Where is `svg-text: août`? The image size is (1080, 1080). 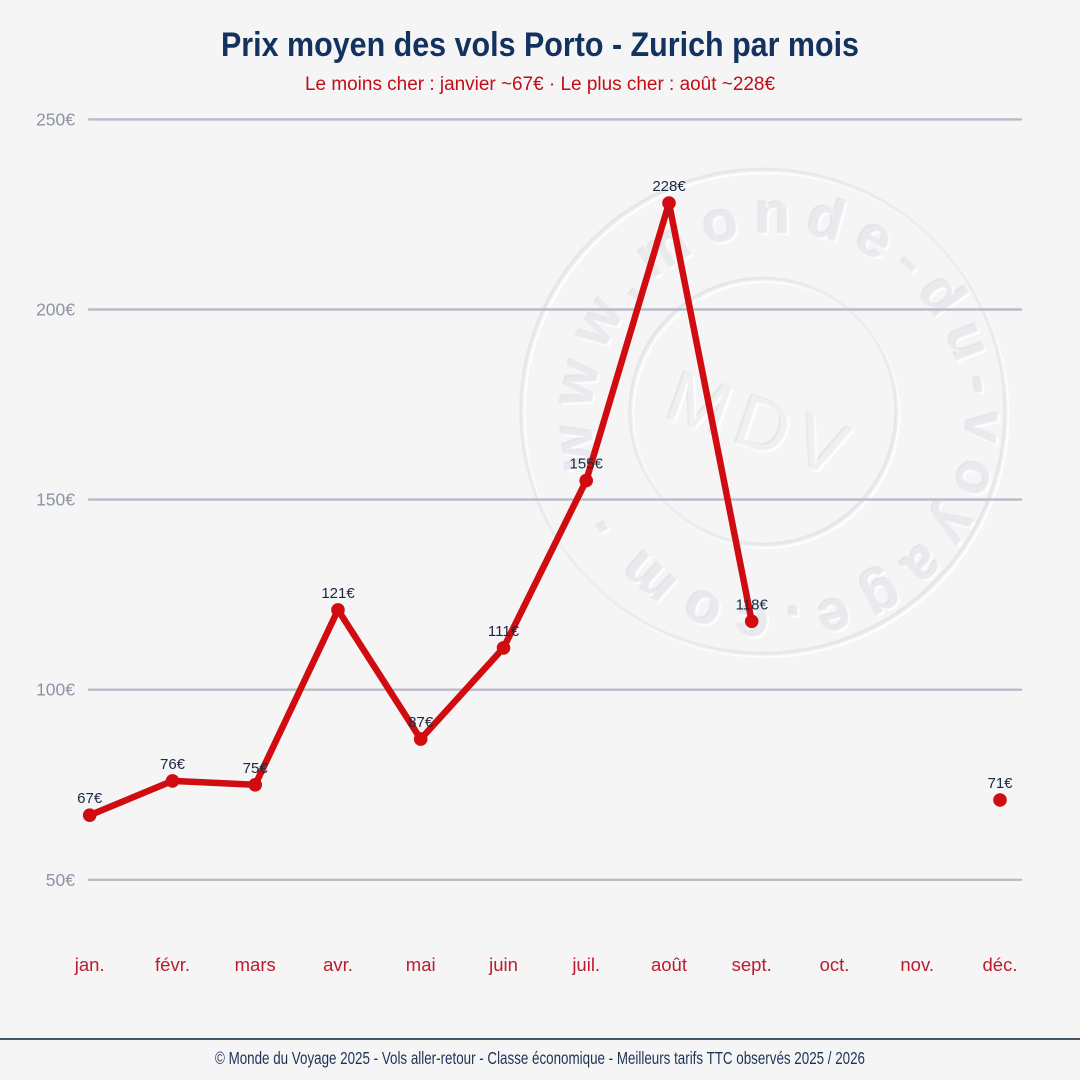 svg-text: août is located at coordinates (669, 964).